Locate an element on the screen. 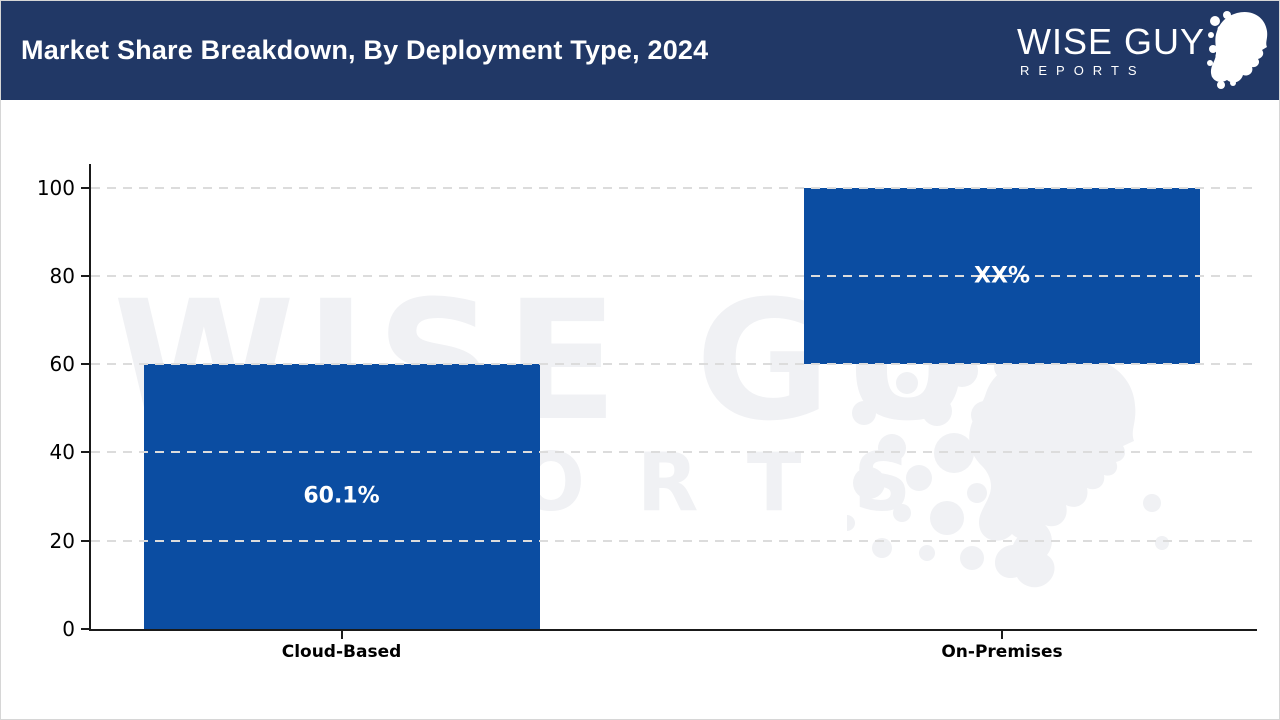 This screenshot has width=1280, height=720. x-axis-line is located at coordinates (673, 630).